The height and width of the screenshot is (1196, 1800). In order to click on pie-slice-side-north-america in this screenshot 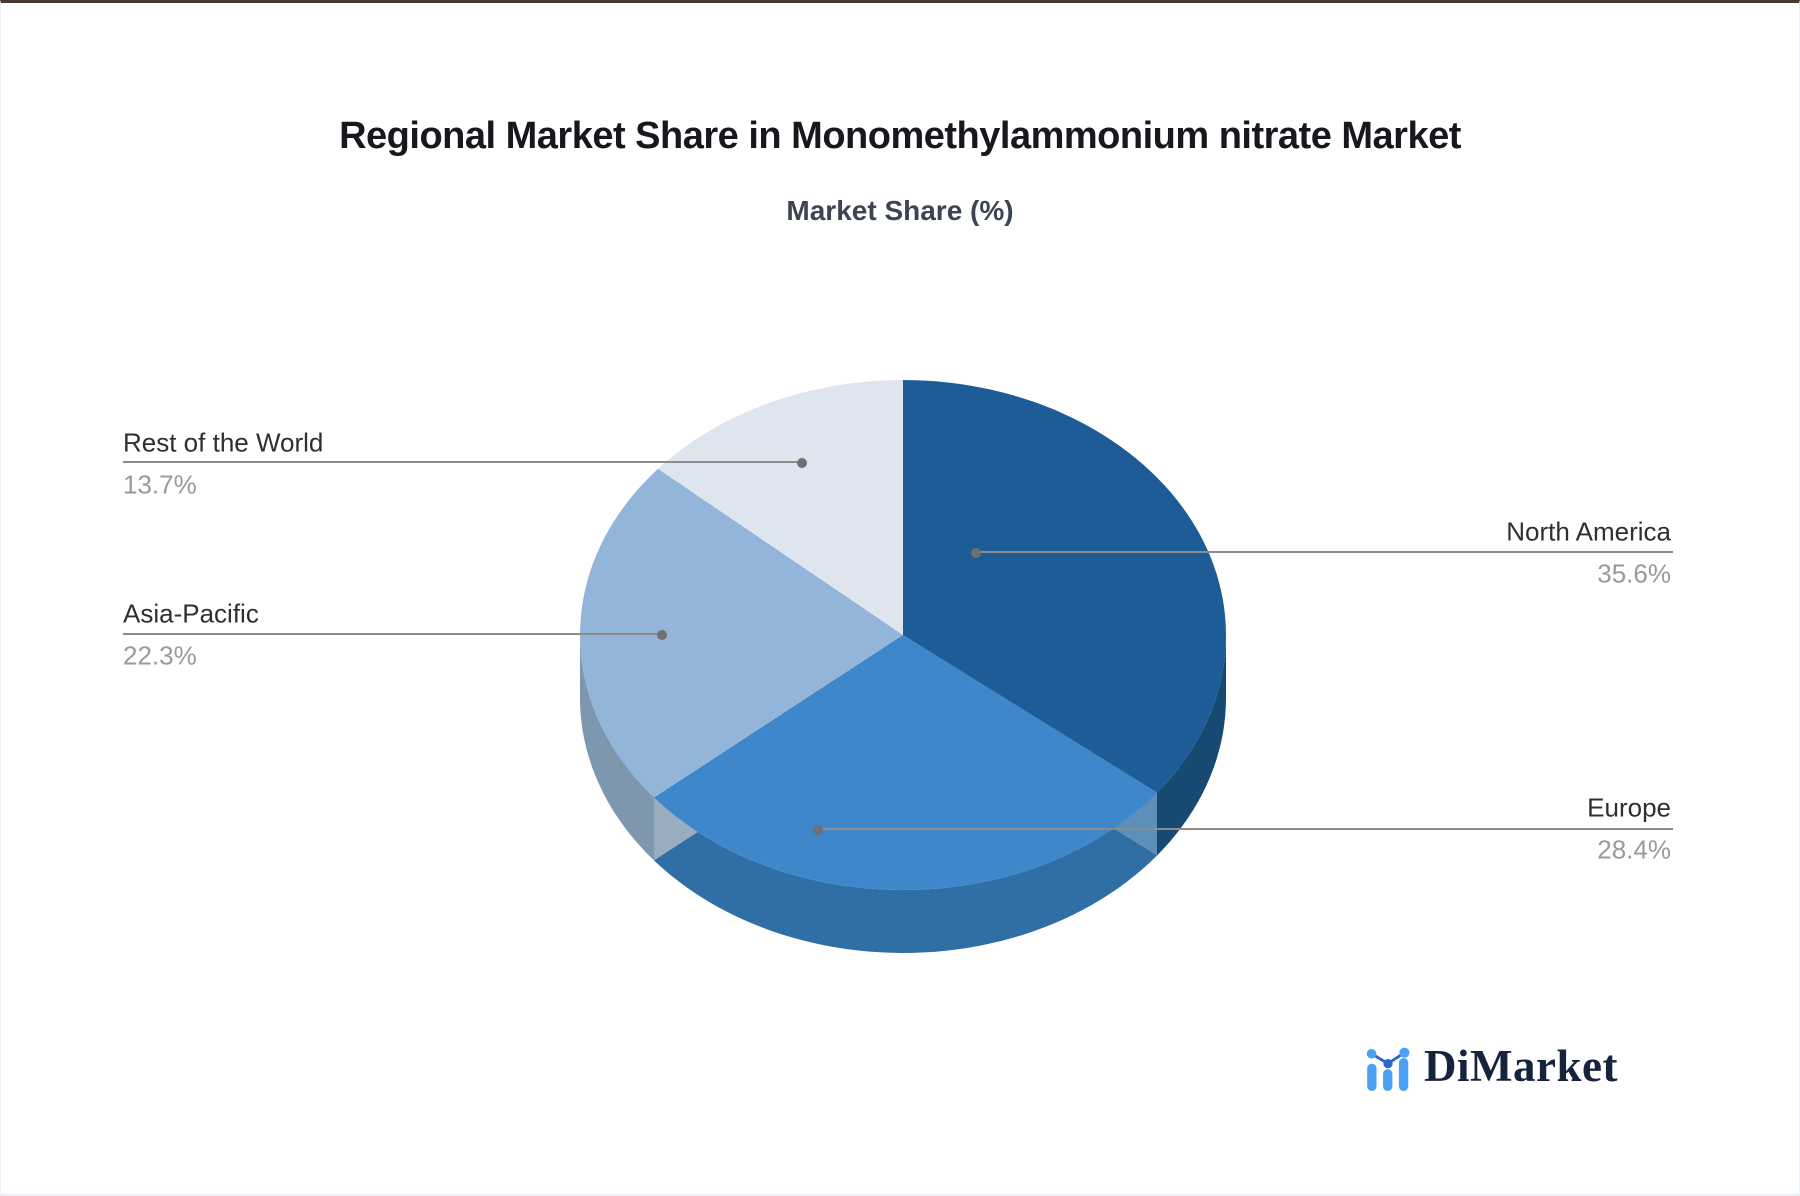, I will do `click(1191, 745)`.